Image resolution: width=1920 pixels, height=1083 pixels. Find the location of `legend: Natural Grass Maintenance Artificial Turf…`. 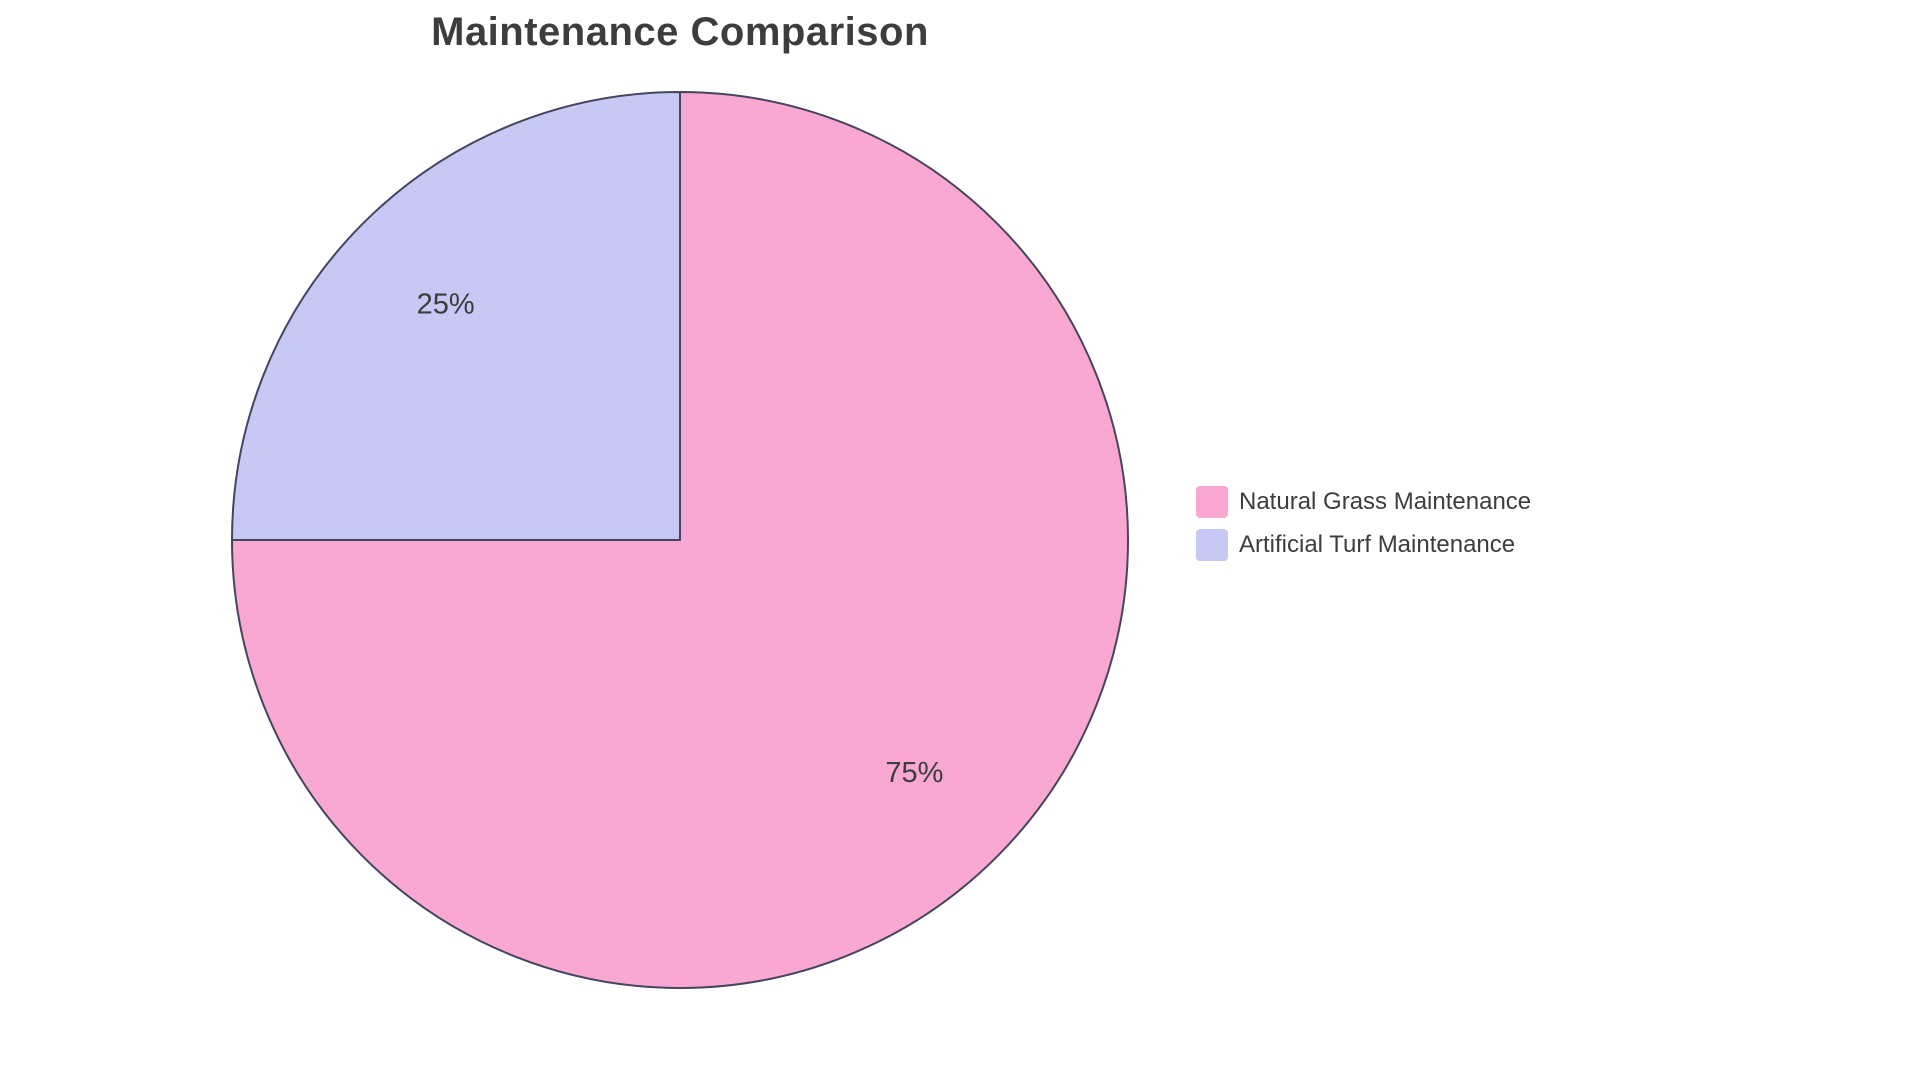

legend: Natural Grass Maintenance Artificial Turf… is located at coordinates (1363, 523).